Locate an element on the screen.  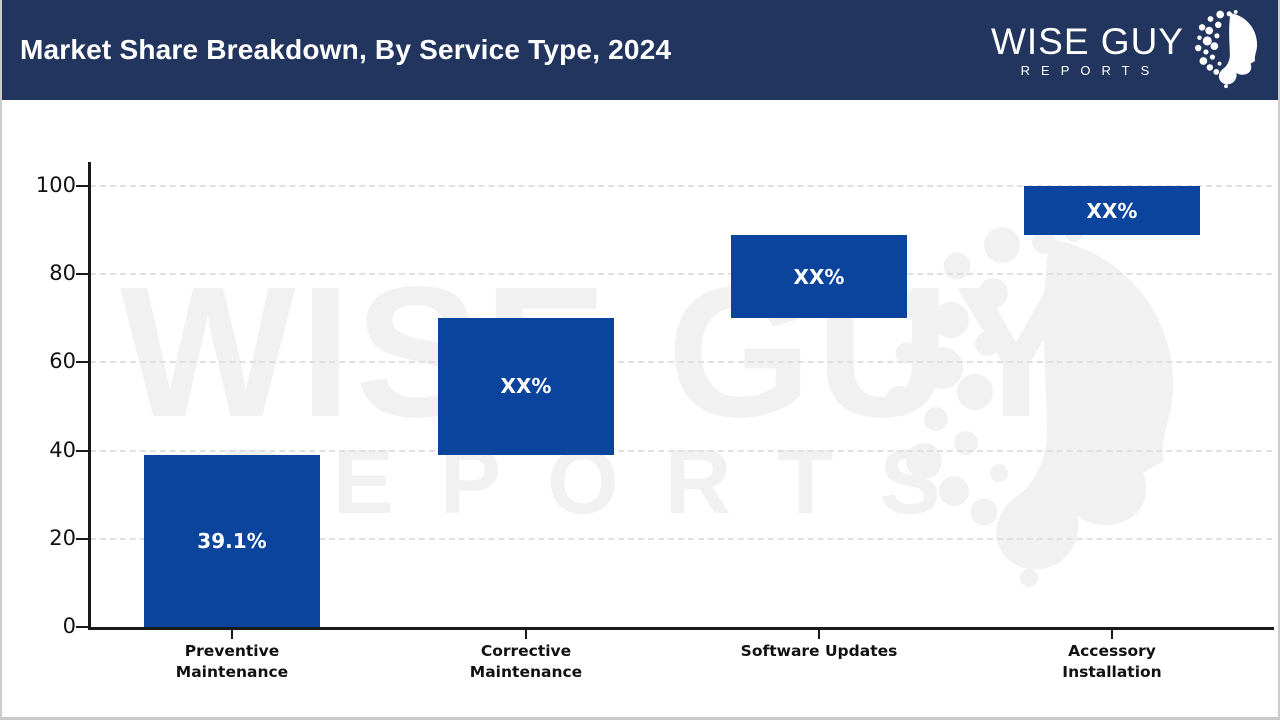
brand-name: WISE GUY is located at coordinates (1087, 41).